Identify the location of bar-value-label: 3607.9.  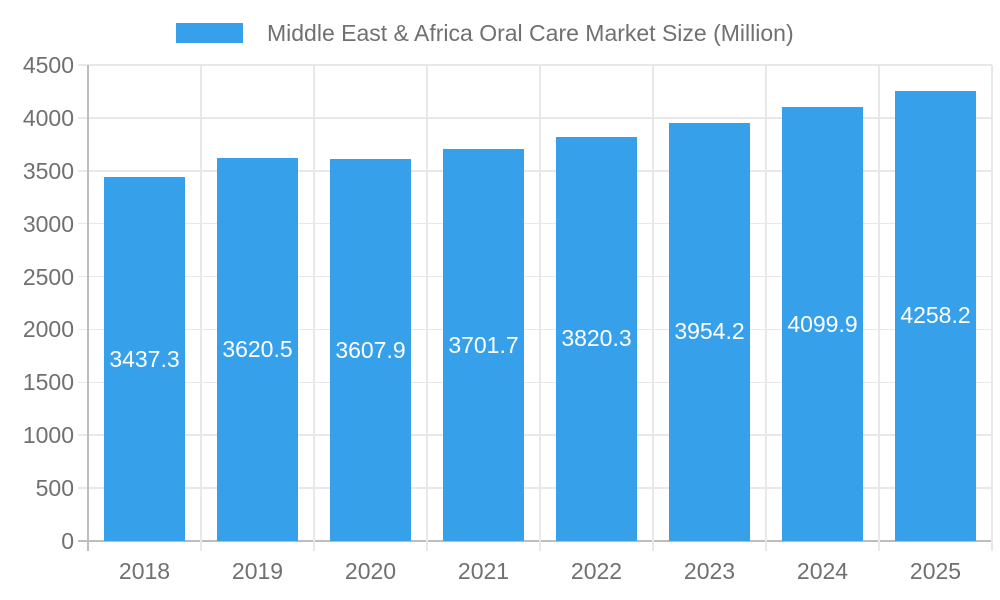
(370, 349).